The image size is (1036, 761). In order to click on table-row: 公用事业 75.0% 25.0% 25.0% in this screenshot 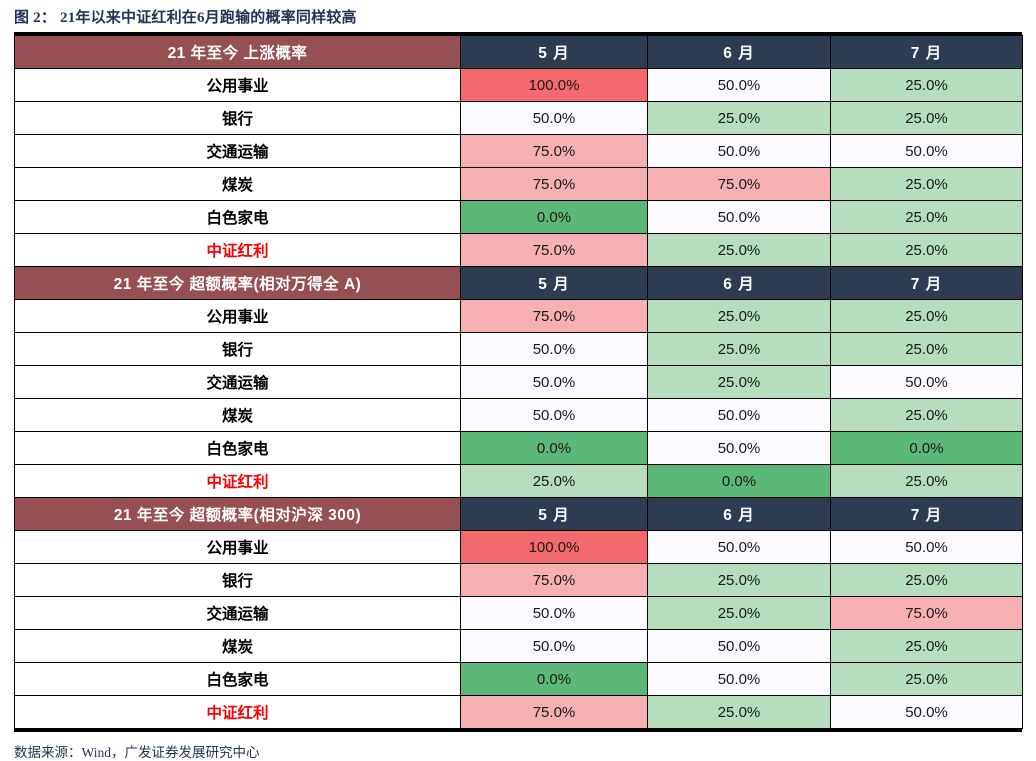, I will do `click(518, 316)`.